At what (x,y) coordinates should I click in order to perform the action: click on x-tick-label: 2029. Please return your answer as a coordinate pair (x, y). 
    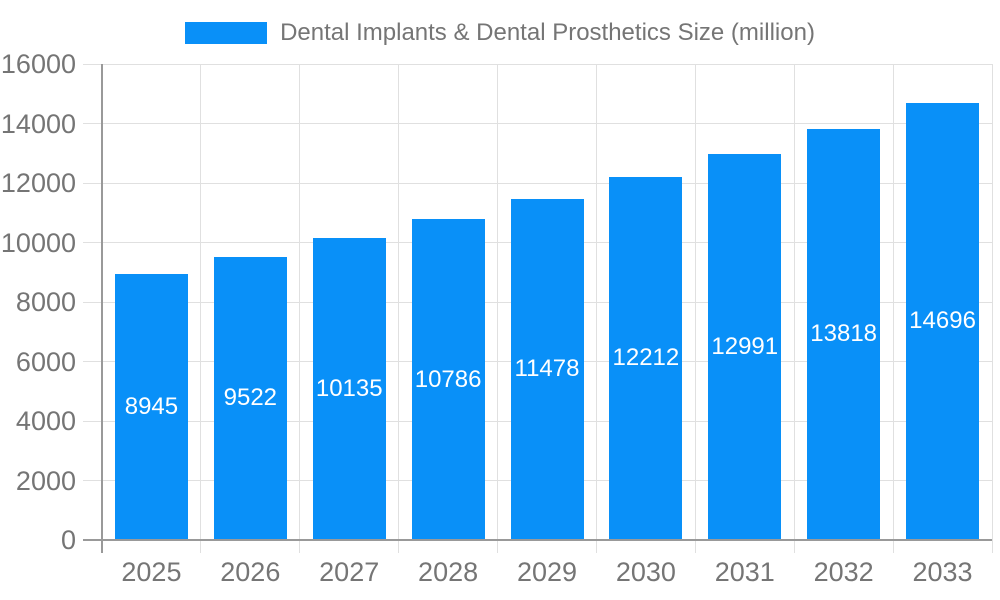
    Looking at the image, I should click on (547, 572).